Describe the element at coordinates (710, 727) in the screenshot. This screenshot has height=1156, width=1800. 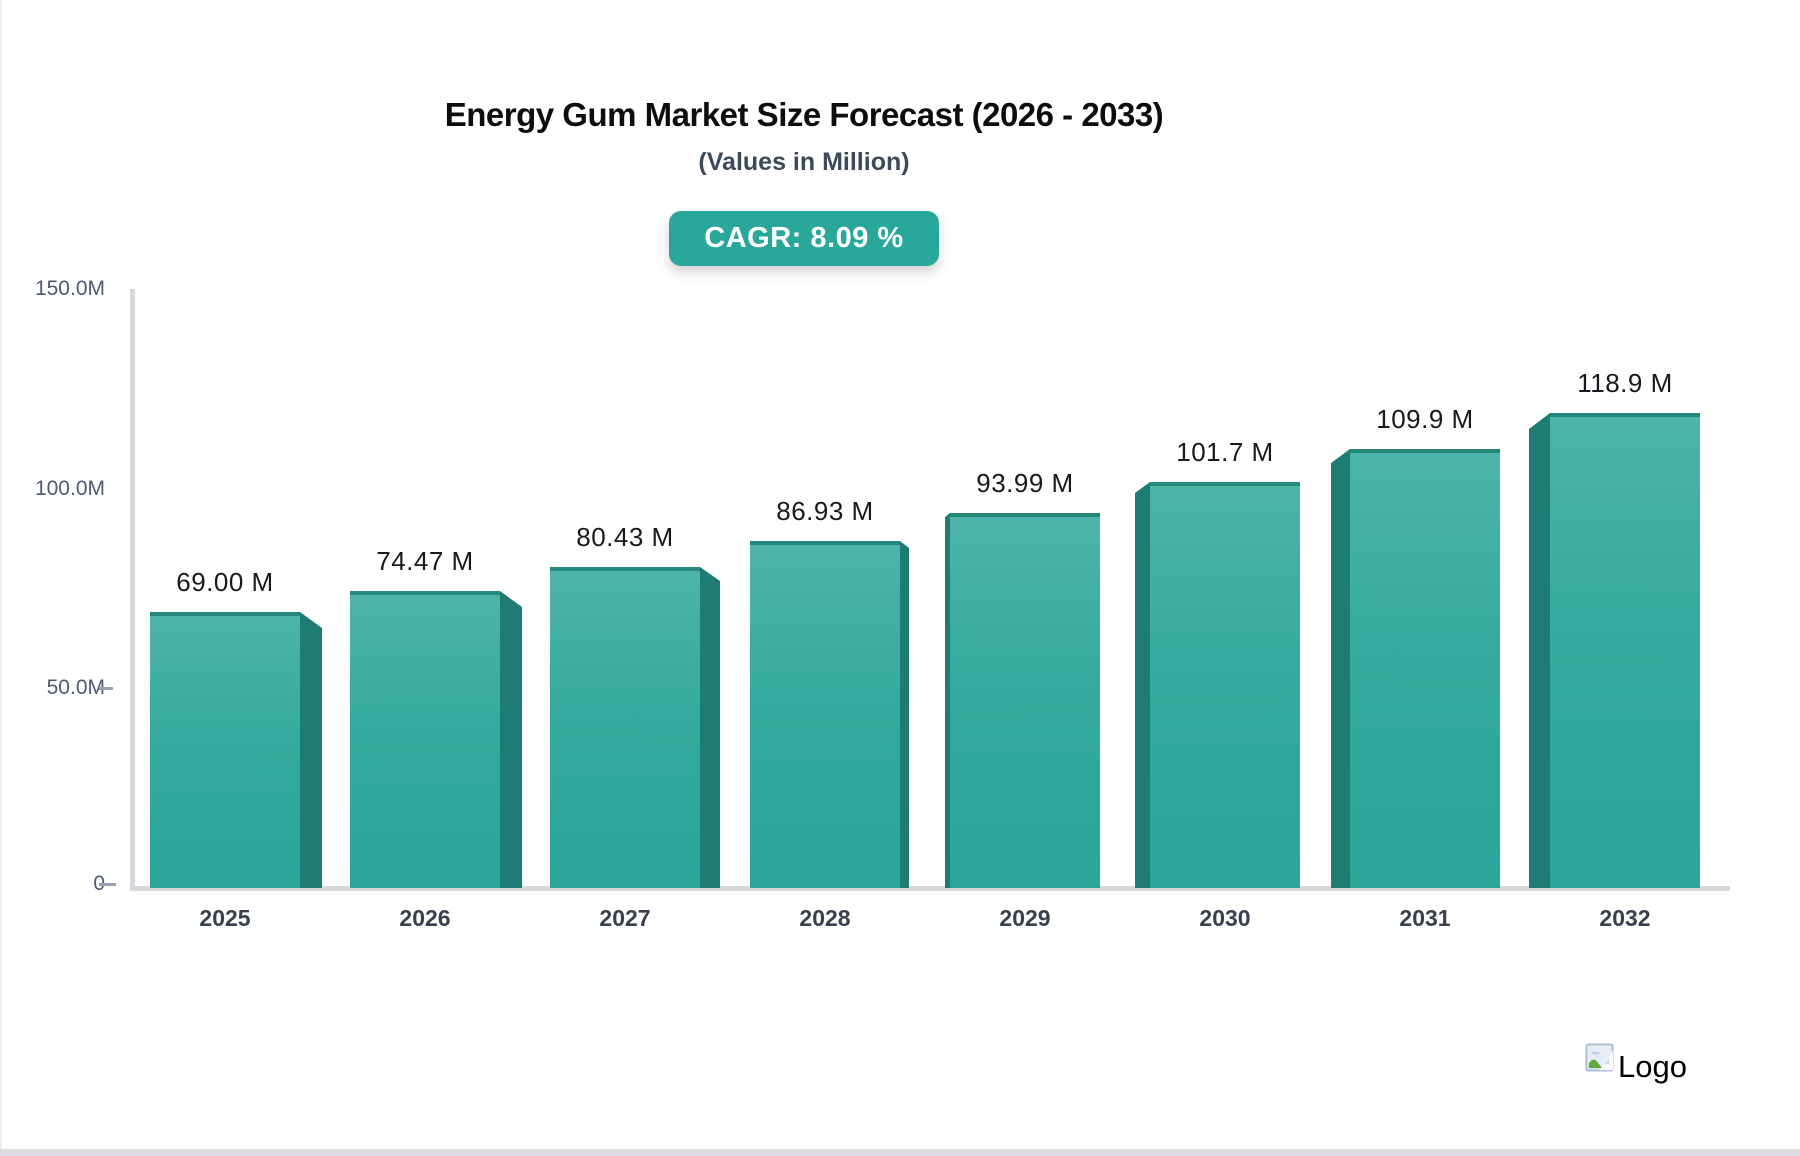
I see `bar-side-2027` at that location.